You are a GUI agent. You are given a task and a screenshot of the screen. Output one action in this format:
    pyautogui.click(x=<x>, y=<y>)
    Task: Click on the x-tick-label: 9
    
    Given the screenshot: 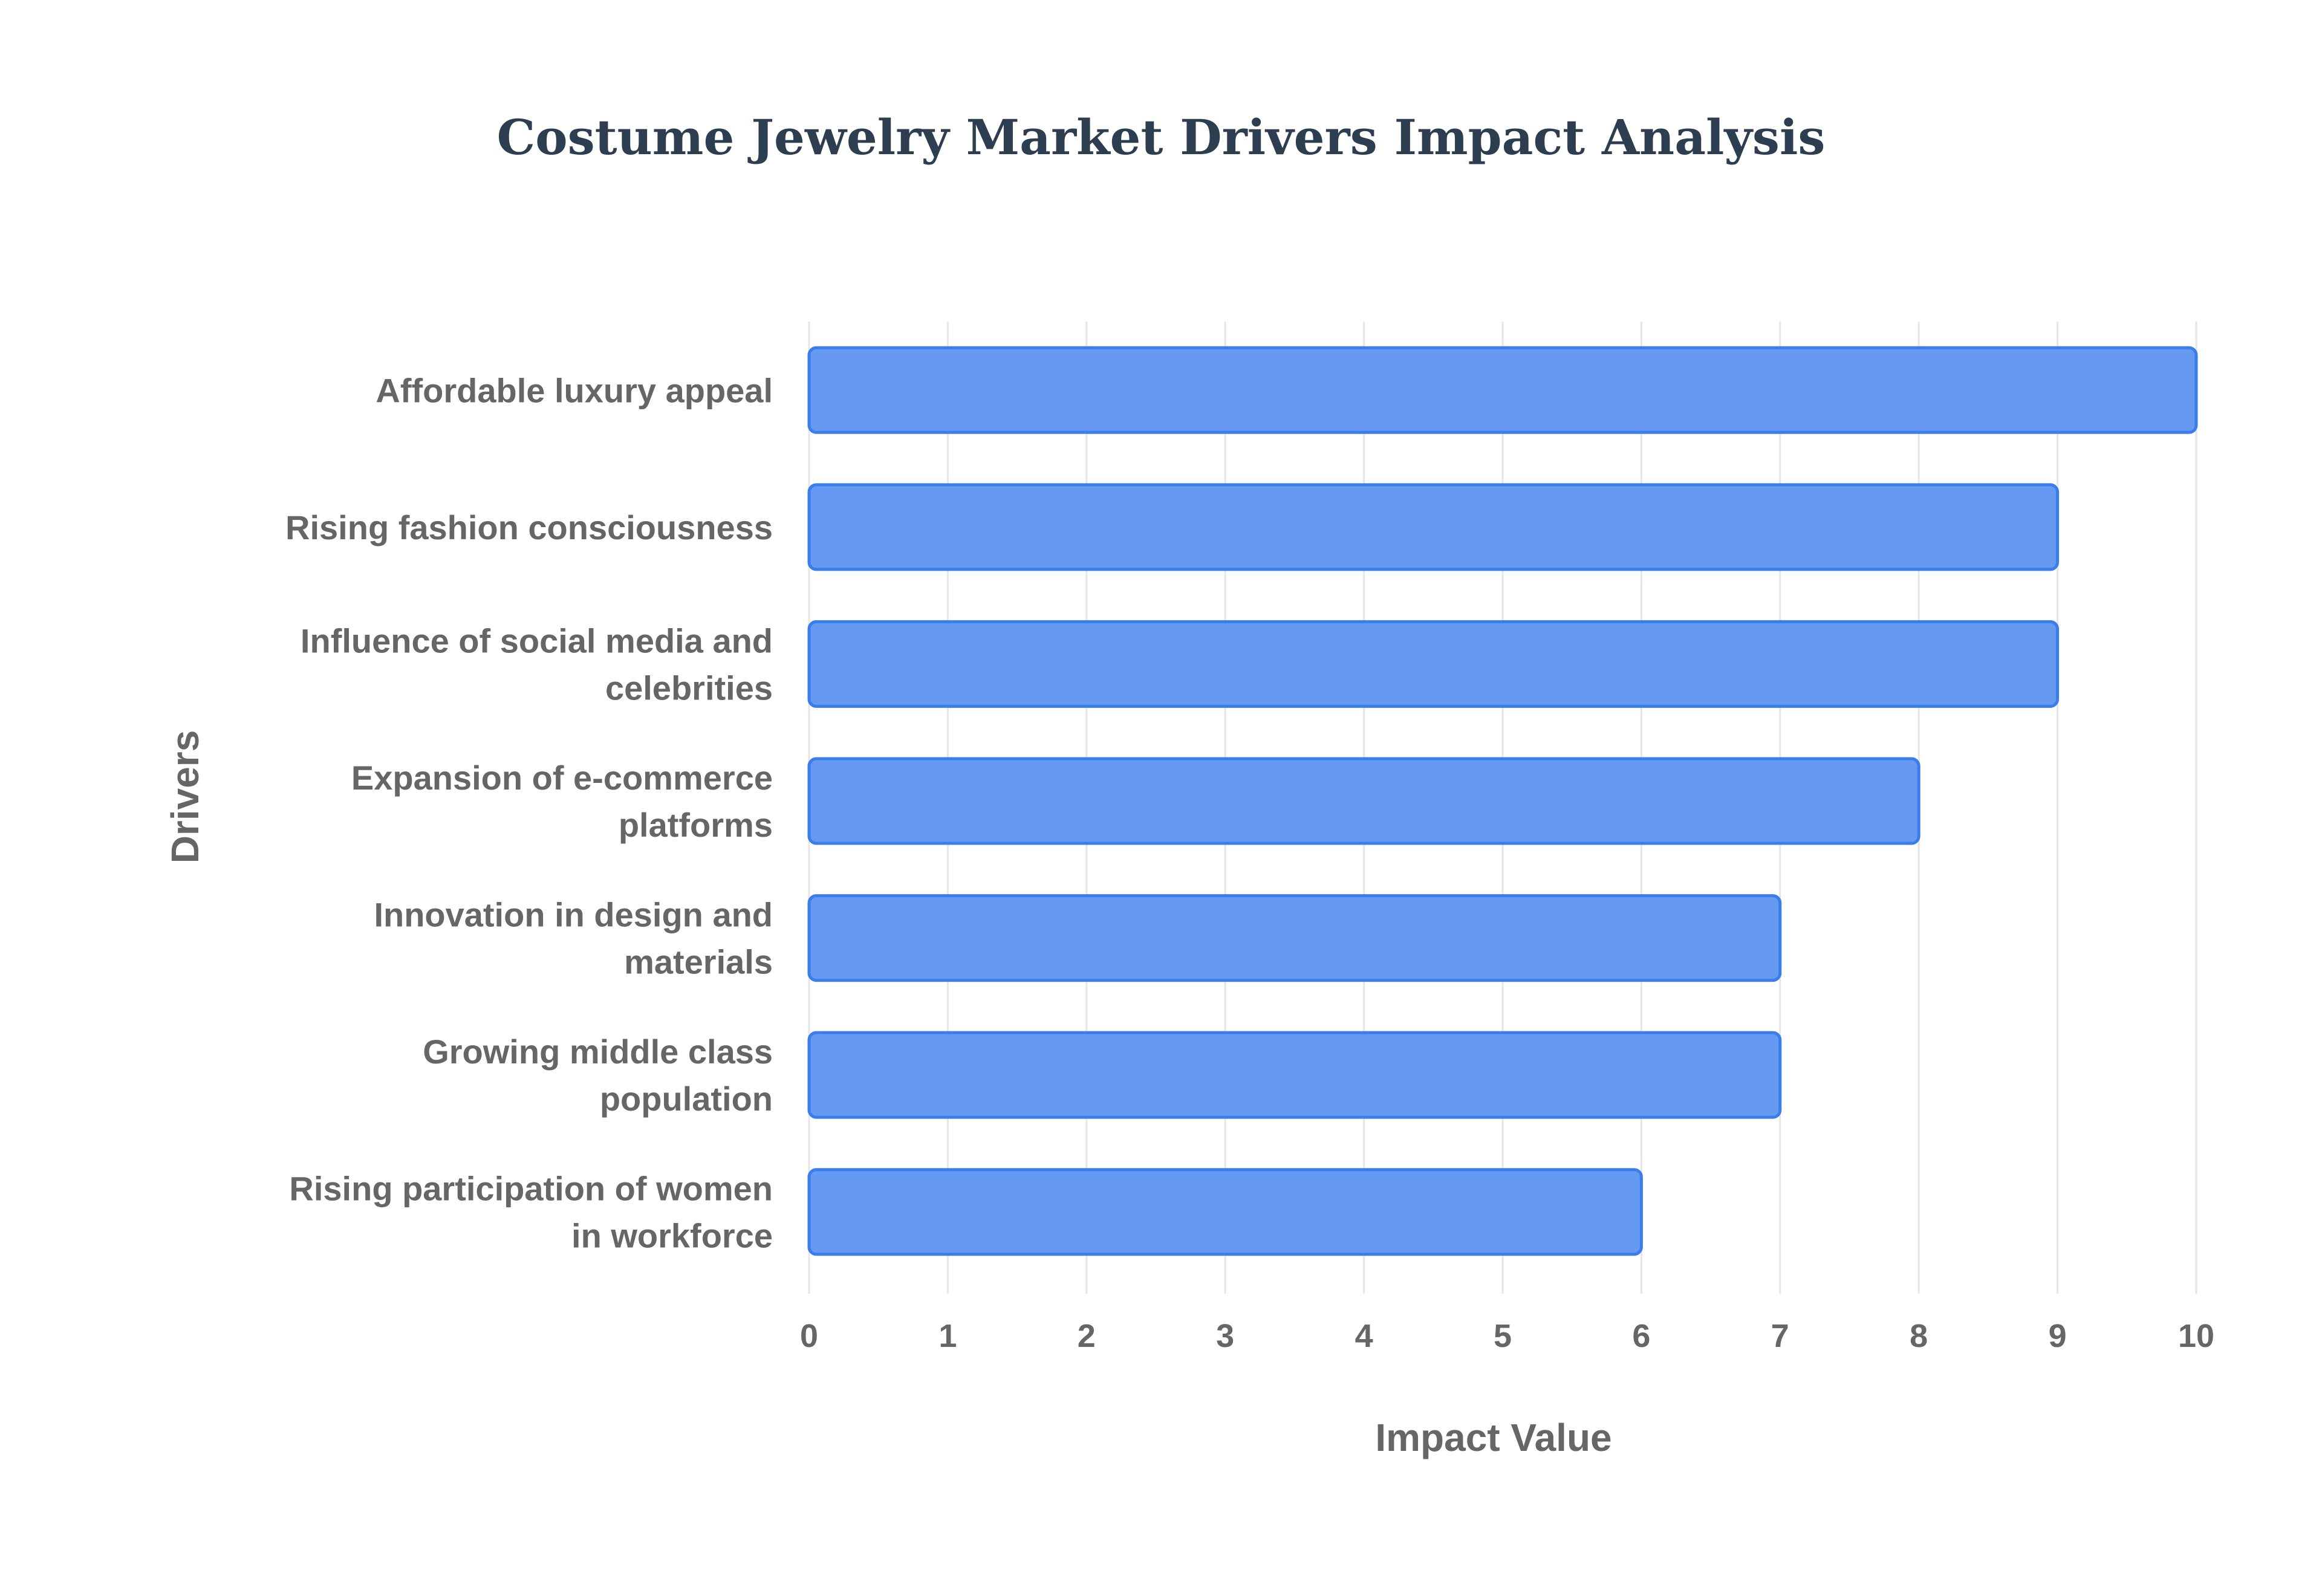 What is the action you would take?
    pyautogui.click(x=2058, y=1336)
    